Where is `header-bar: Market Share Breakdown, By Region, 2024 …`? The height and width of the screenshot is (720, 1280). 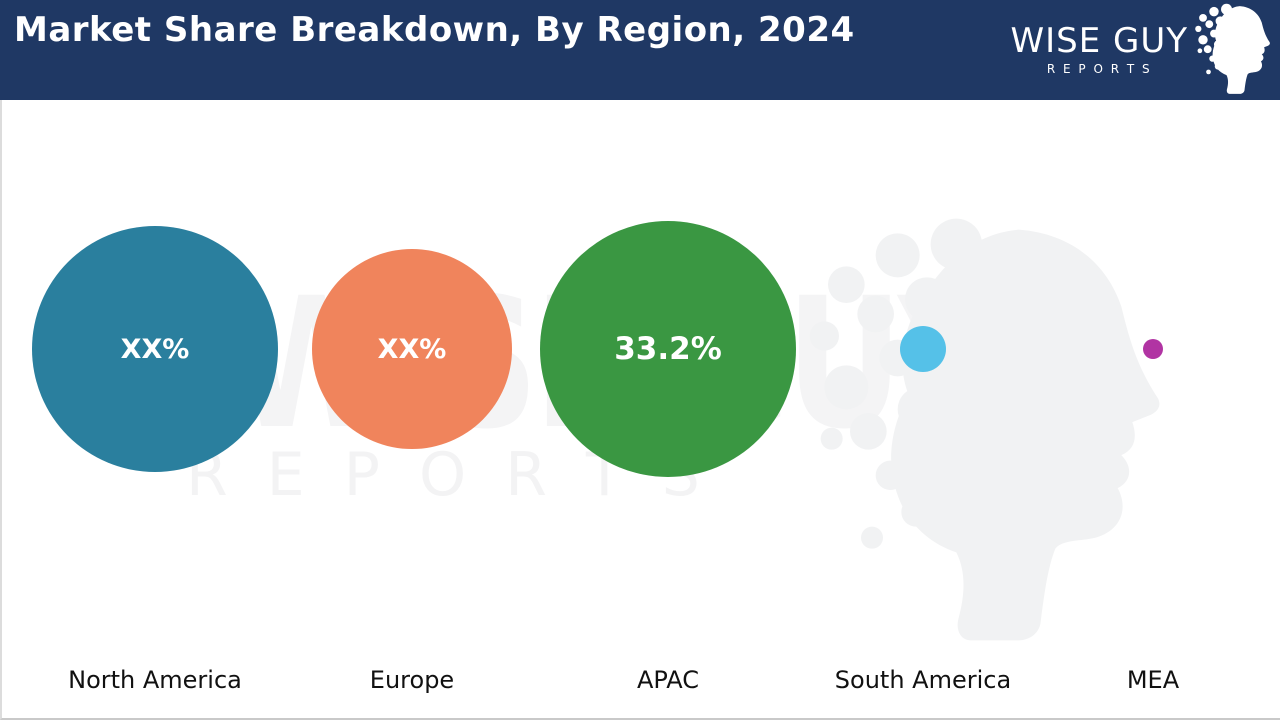
header-bar: Market Share Breakdown, By Region, 2024 … is located at coordinates (640, 50).